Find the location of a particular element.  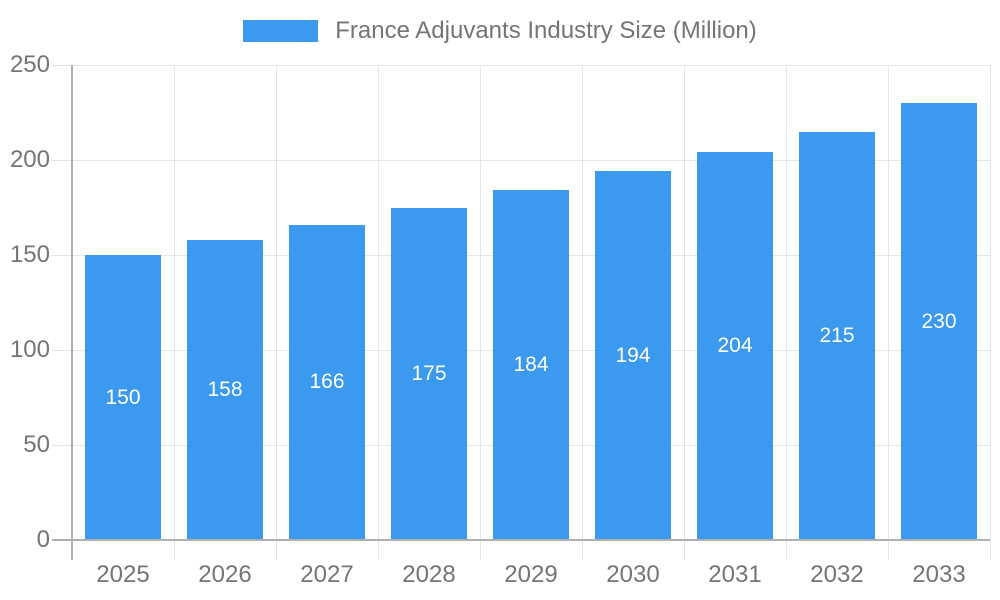

x-tick-label: 2032 is located at coordinates (837, 574).